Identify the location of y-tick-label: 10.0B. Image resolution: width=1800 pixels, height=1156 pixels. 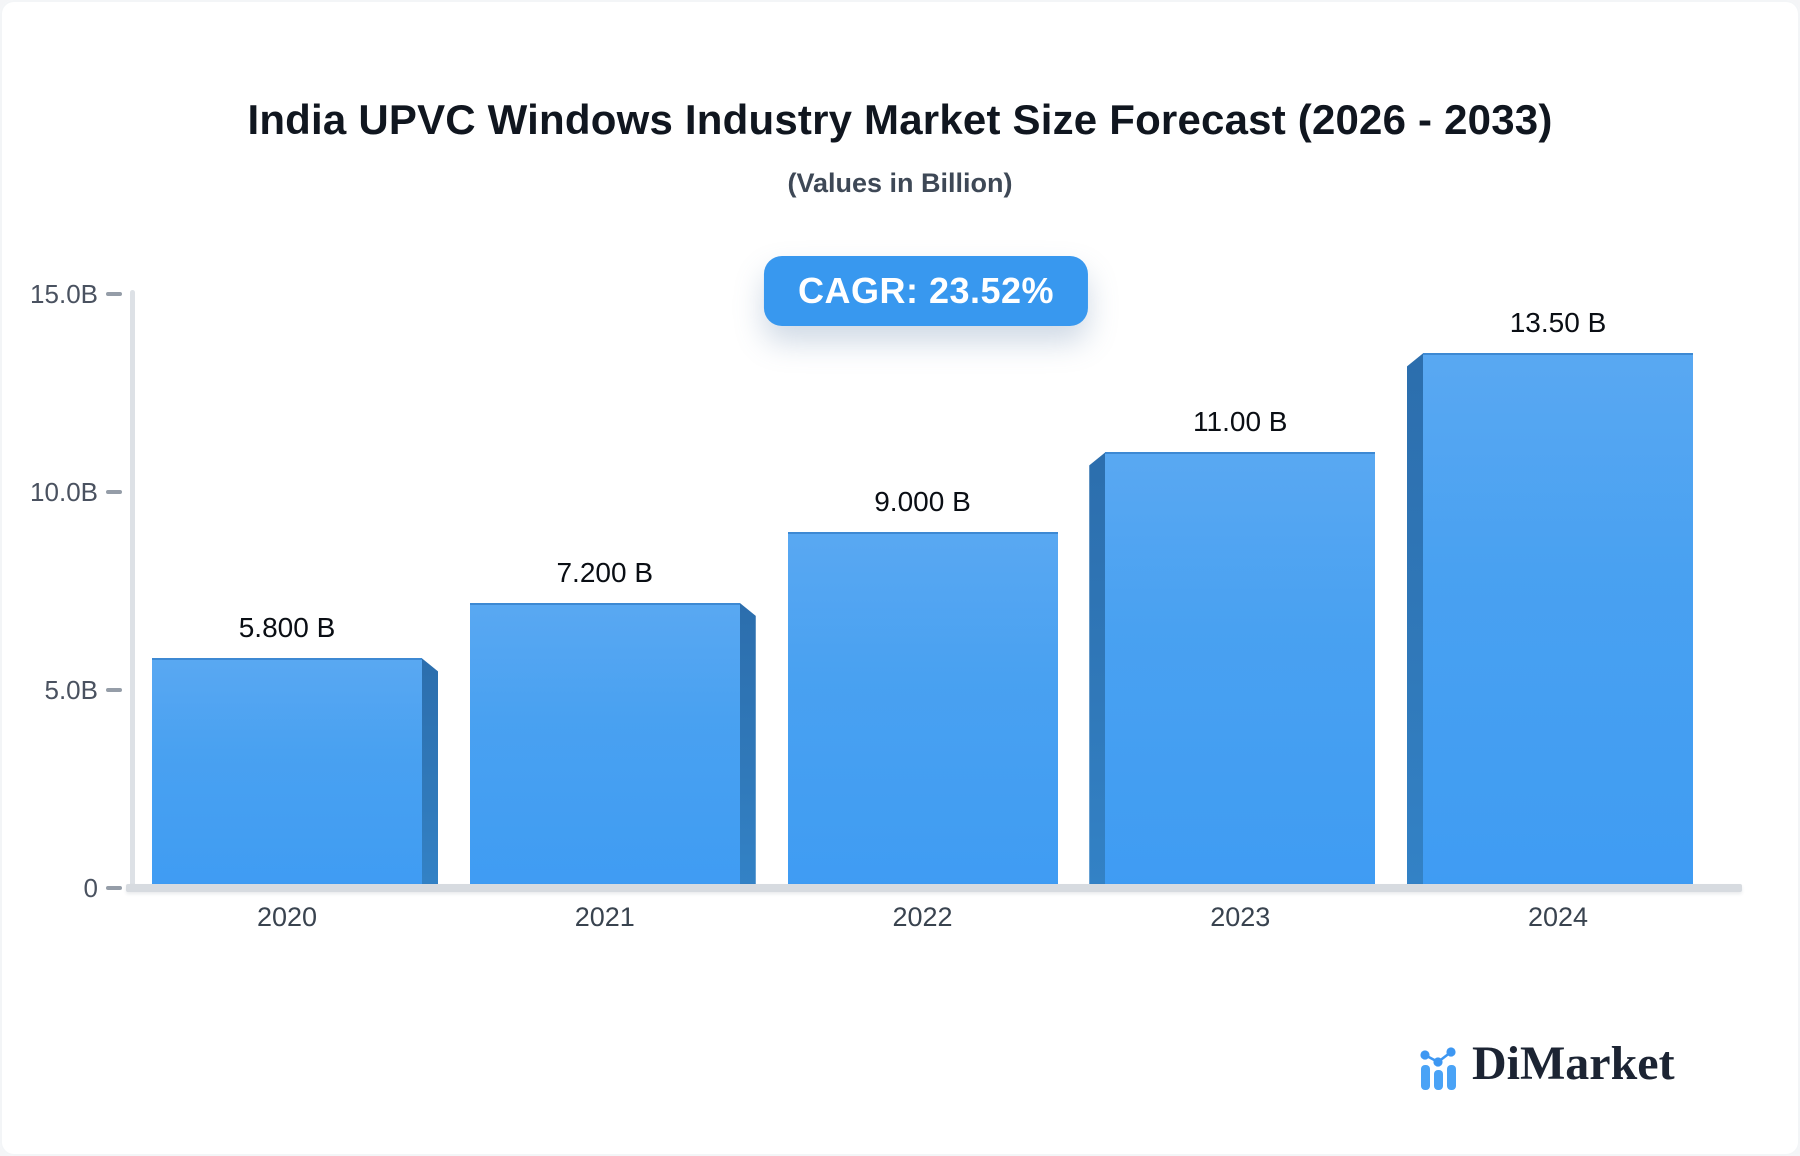
(64, 491).